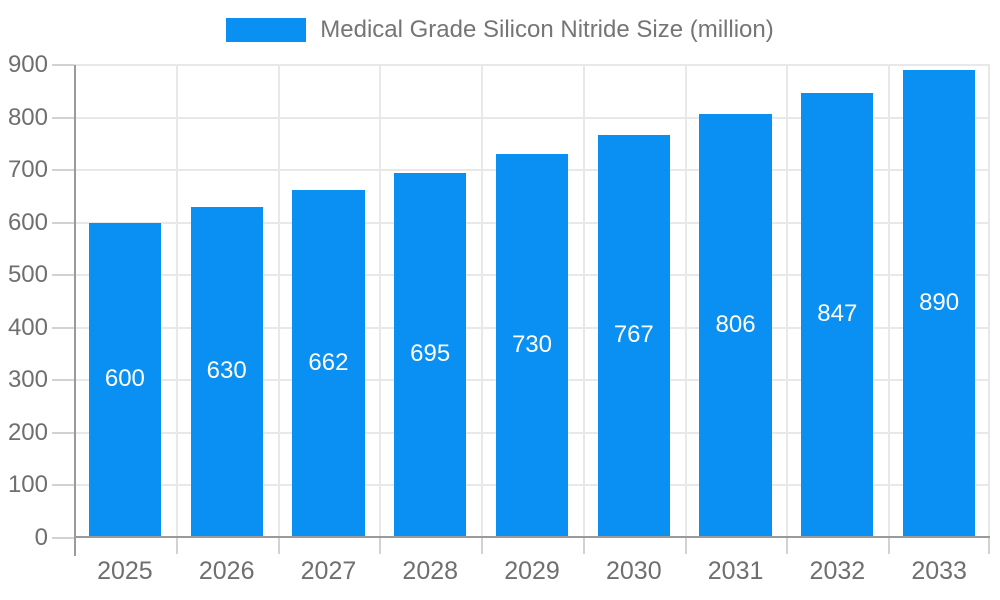 The height and width of the screenshot is (600, 1000). What do you see at coordinates (837, 571) in the screenshot?
I see `x-tick-label-2032: 2032` at bounding box center [837, 571].